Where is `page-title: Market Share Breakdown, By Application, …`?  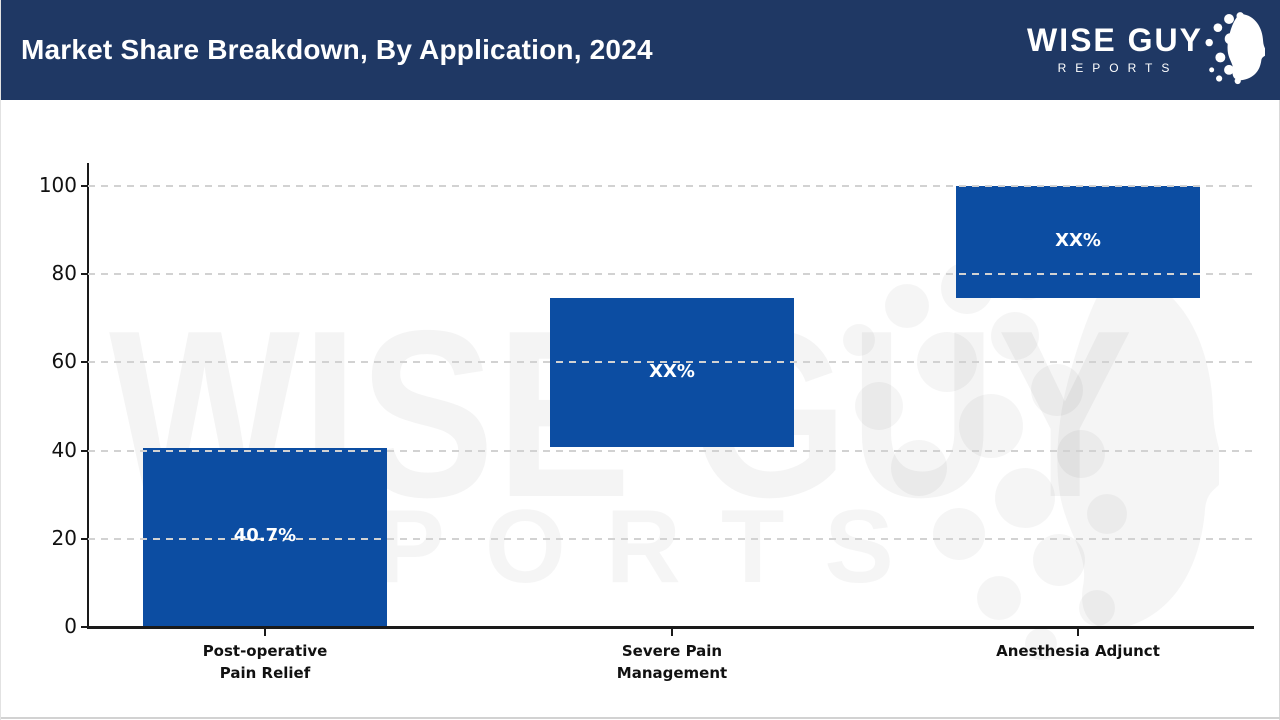 page-title: Market Share Breakdown, By Application, … is located at coordinates (337, 49).